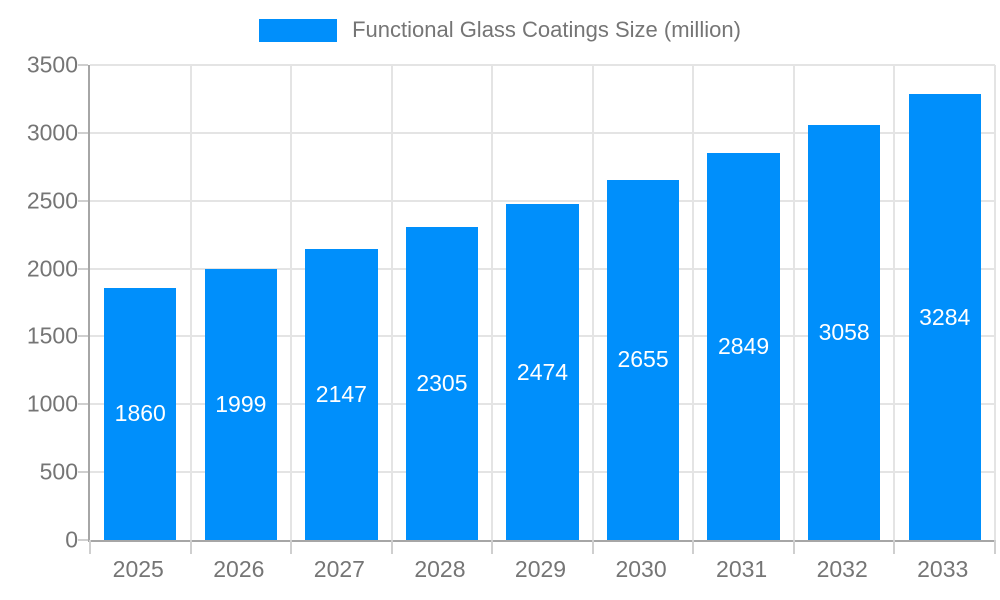 The image size is (1000, 600). Describe the element at coordinates (39, 302) in the screenshot. I see `y-axis-labels: 0 500 1000 1500 2000 2500 3000 3500` at that location.